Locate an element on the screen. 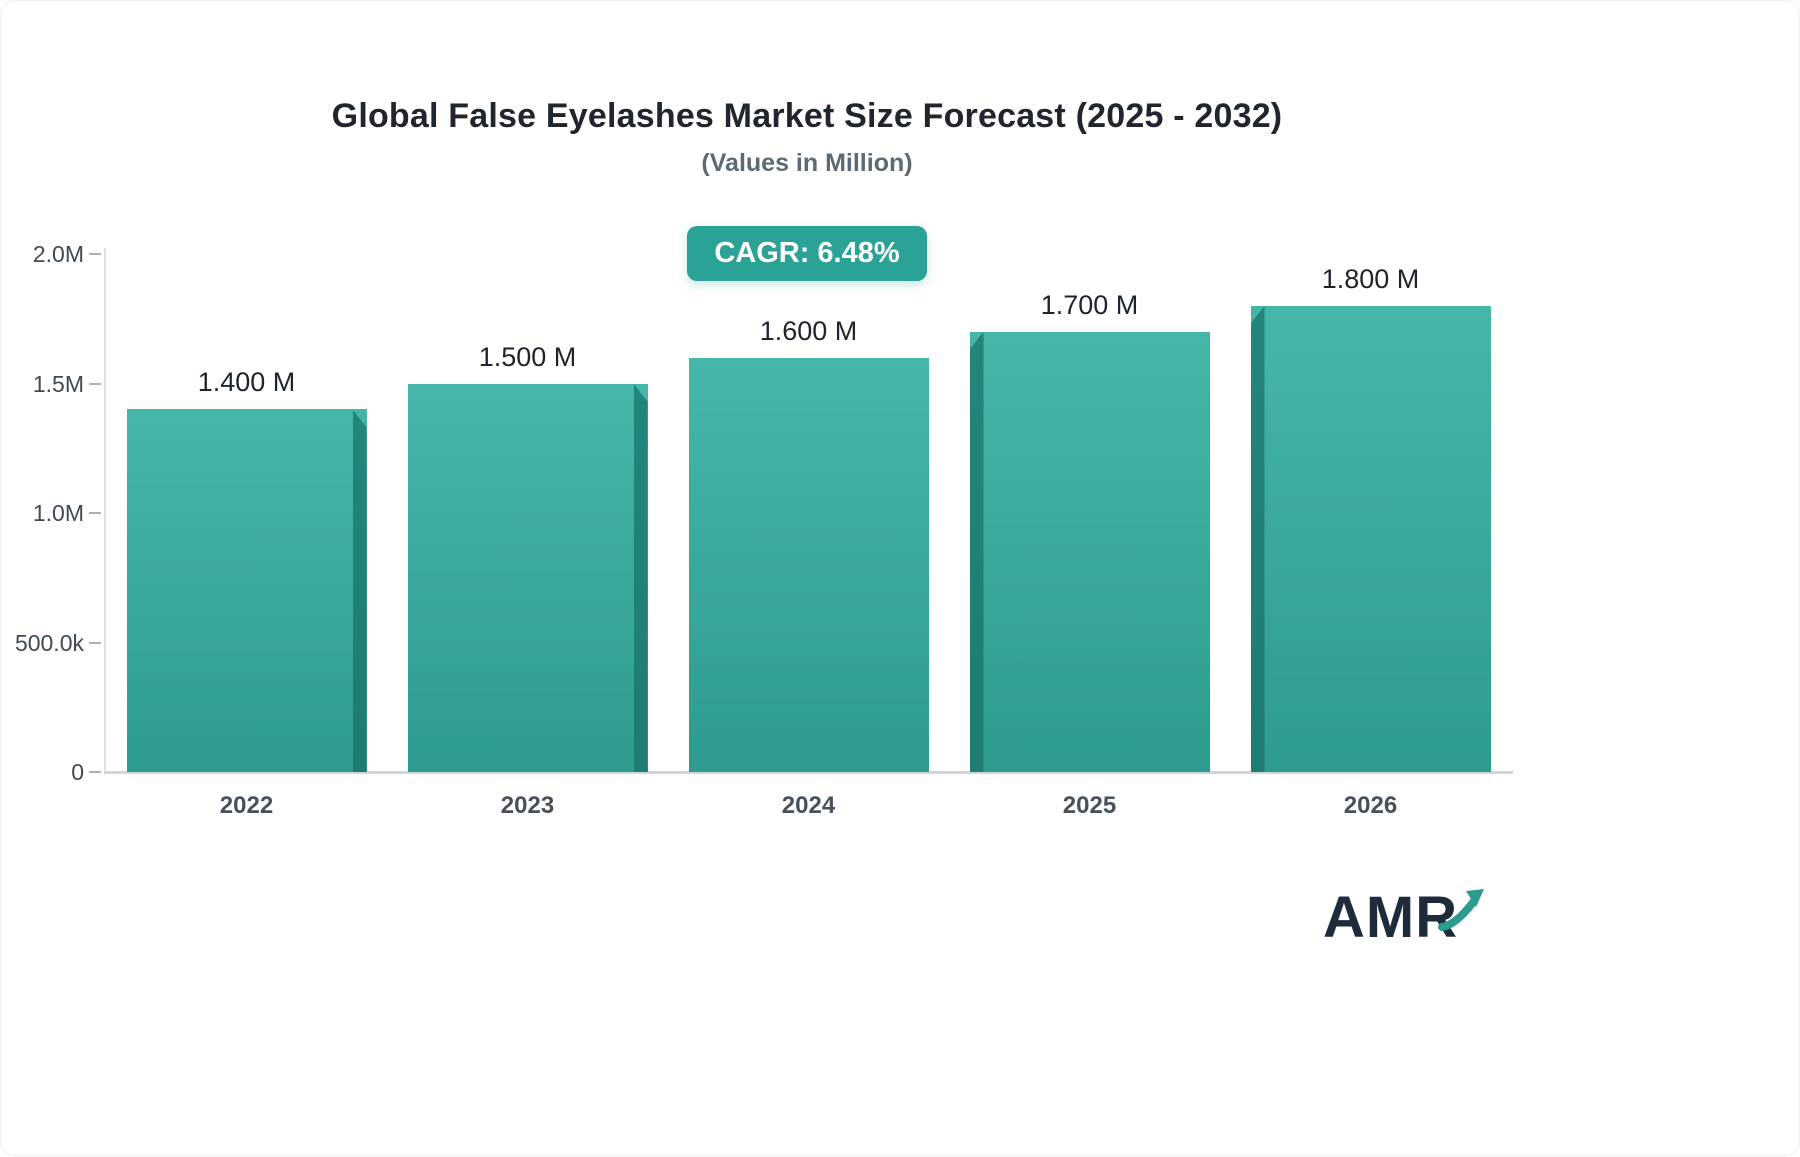 This screenshot has height=1157, width=1800. y-tick-label: 2.0M is located at coordinates (58, 254).